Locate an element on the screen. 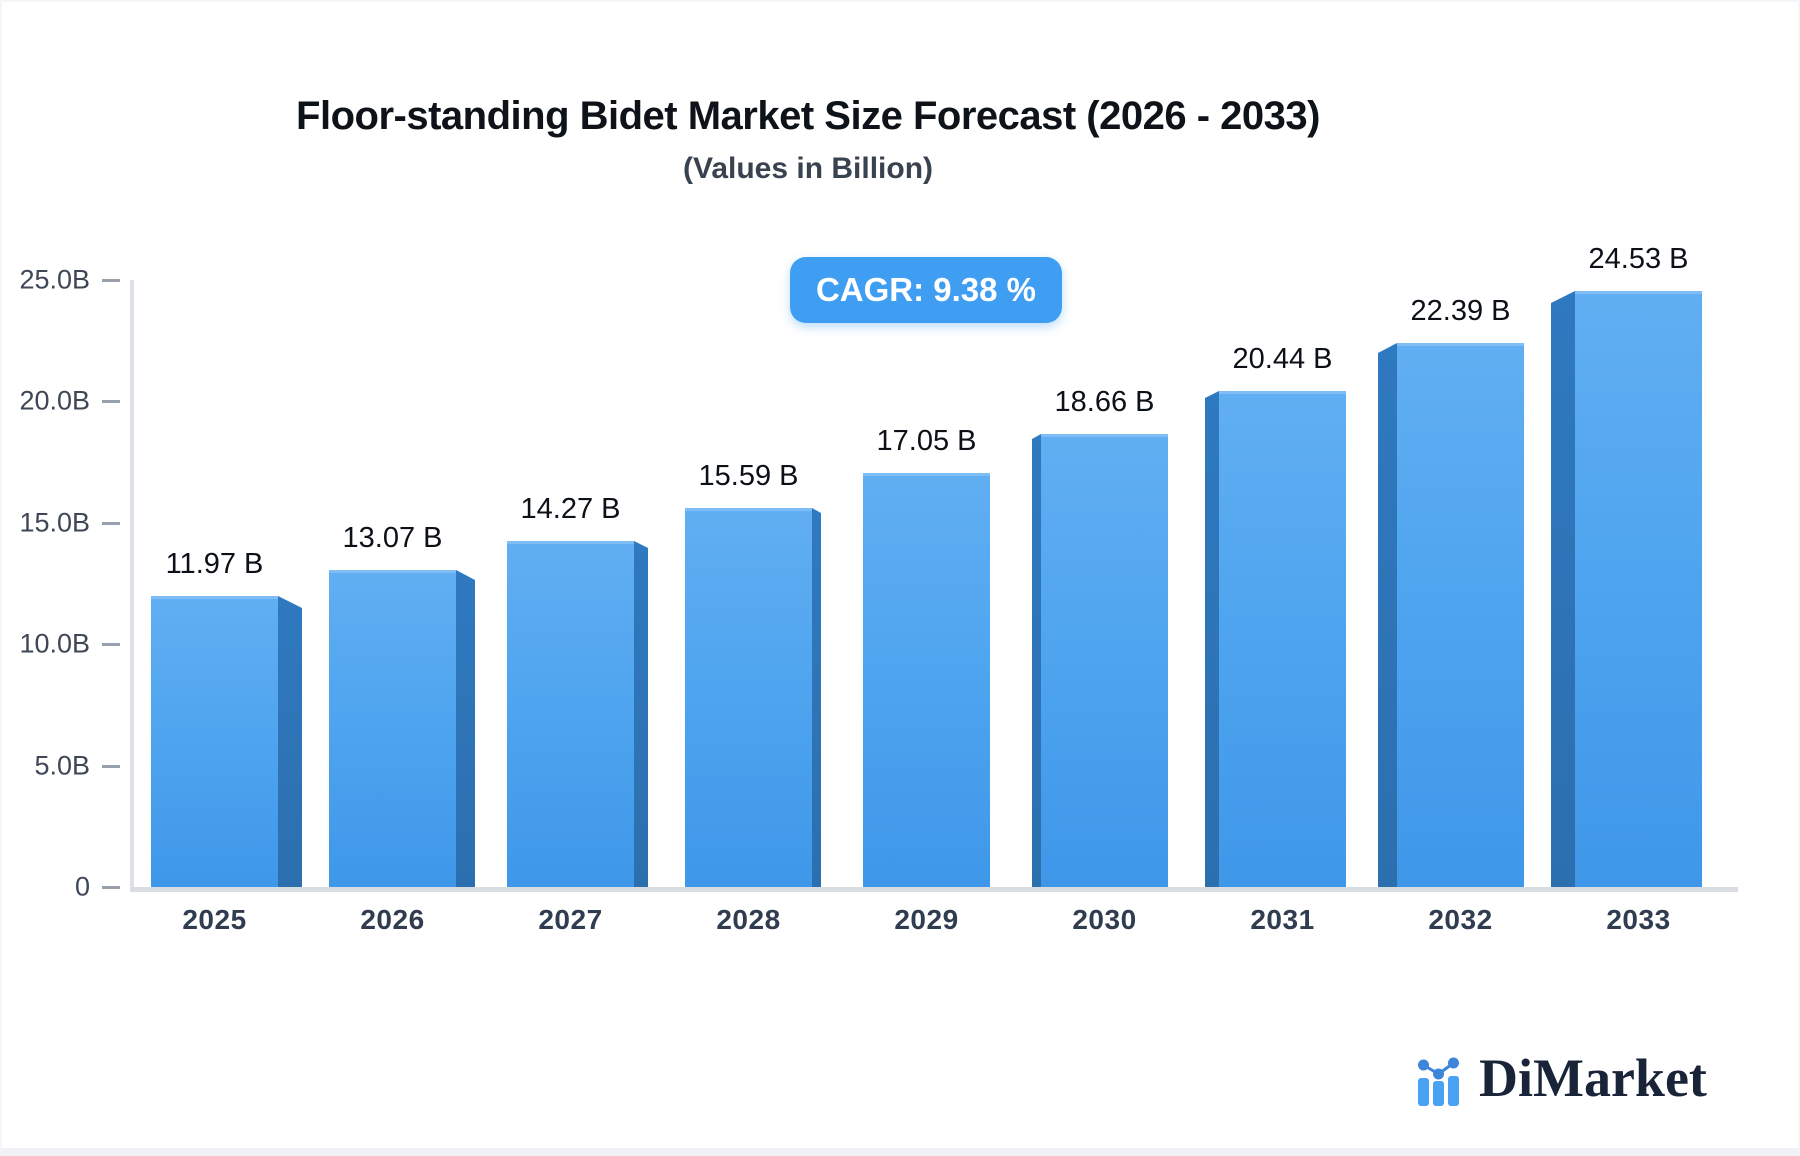 The width and height of the screenshot is (1800, 1156). x-axis-category-label: 2032 is located at coordinates (1460, 919).